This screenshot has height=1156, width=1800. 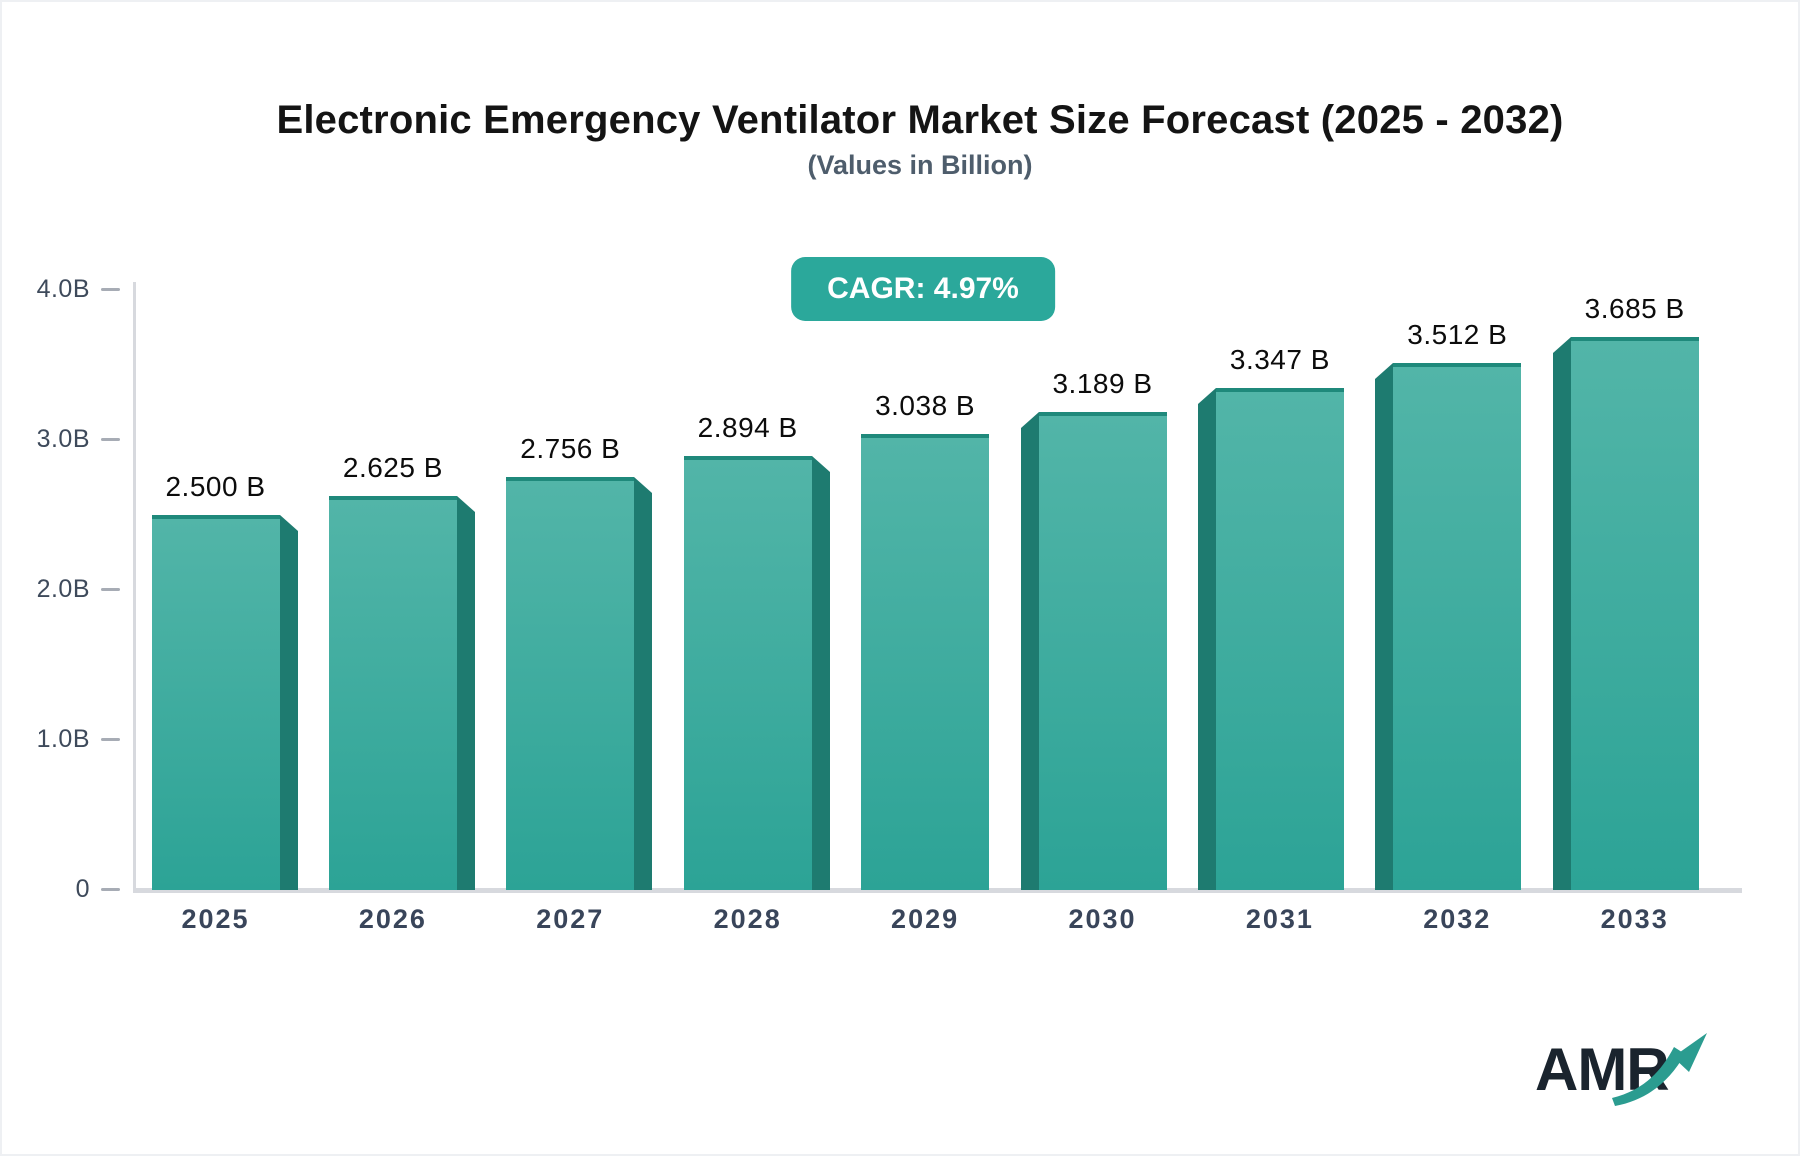 What do you see at coordinates (821, 673) in the screenshot?
I see `bar-side-2028` at bounding box center [821, 673].